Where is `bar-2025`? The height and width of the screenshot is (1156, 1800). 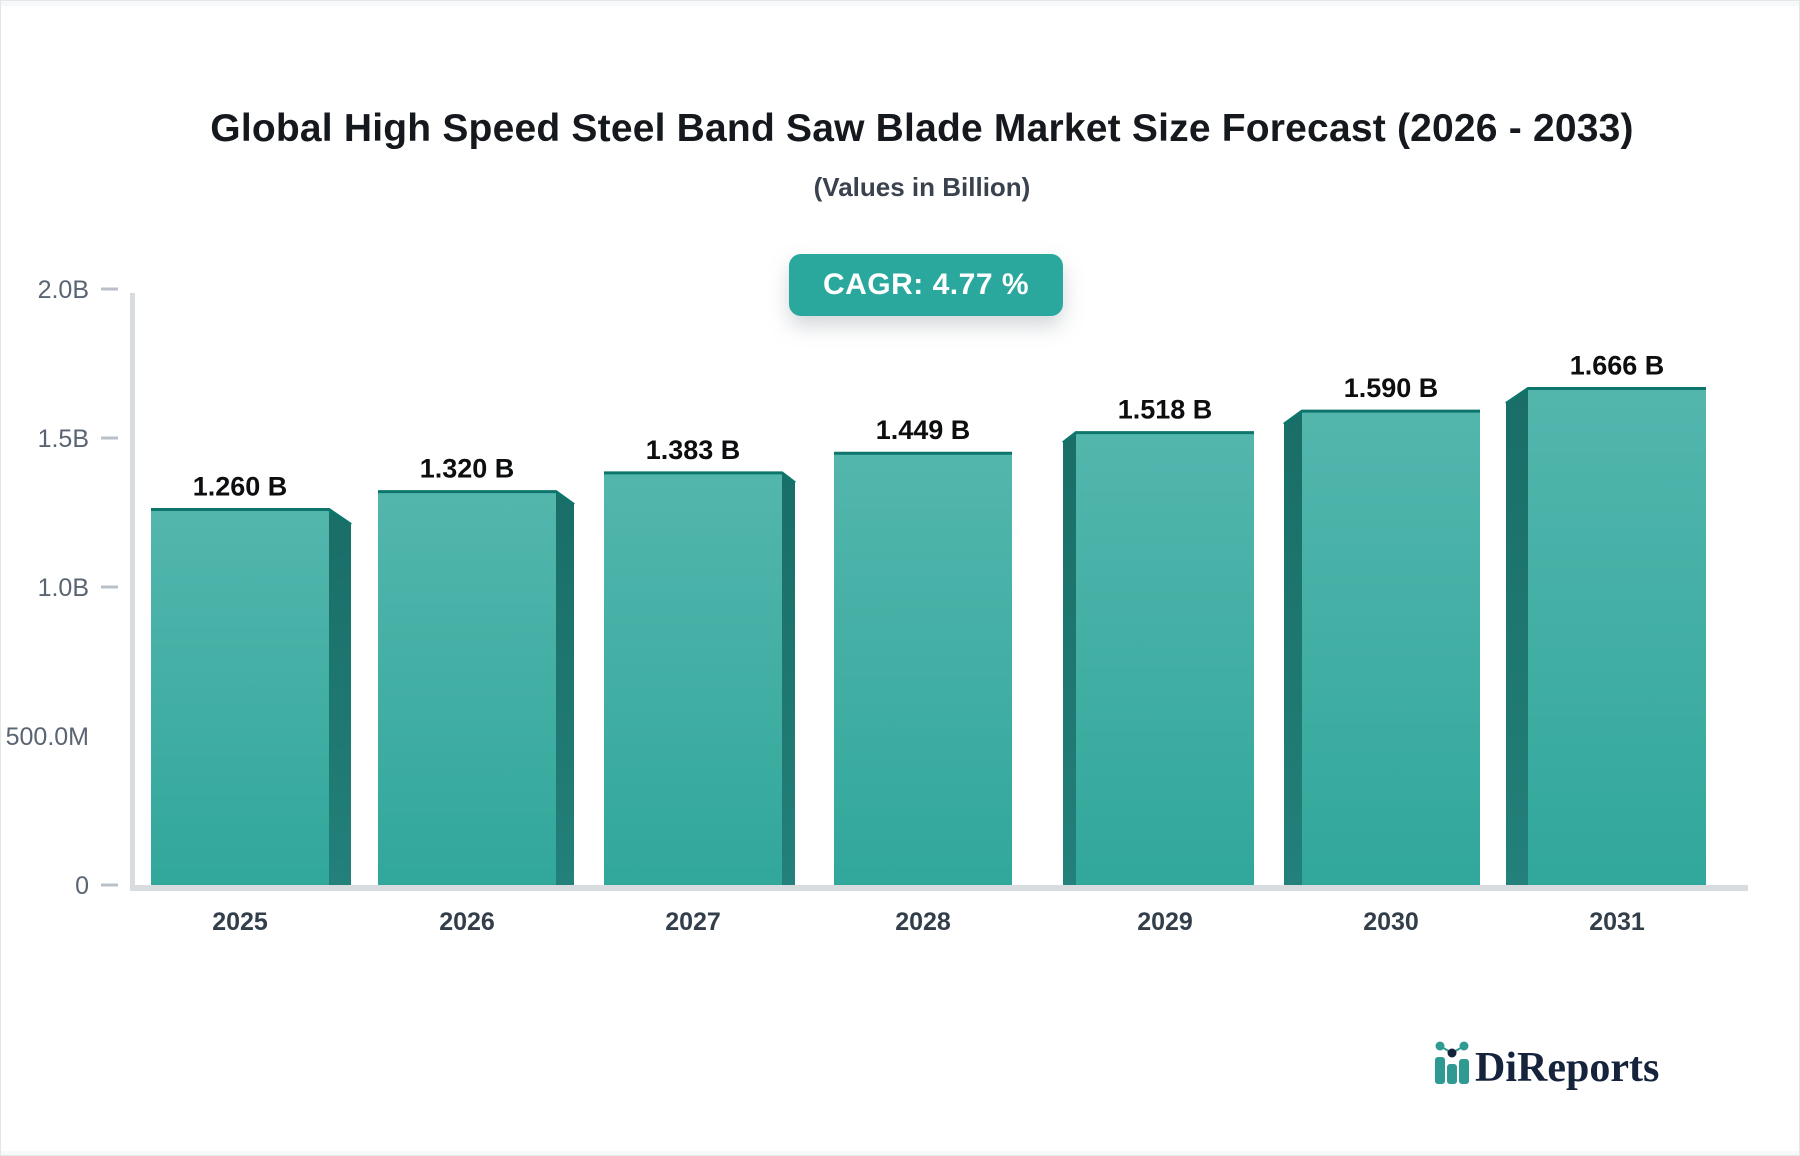 bar-2025 is located at coordinates (240, 698).